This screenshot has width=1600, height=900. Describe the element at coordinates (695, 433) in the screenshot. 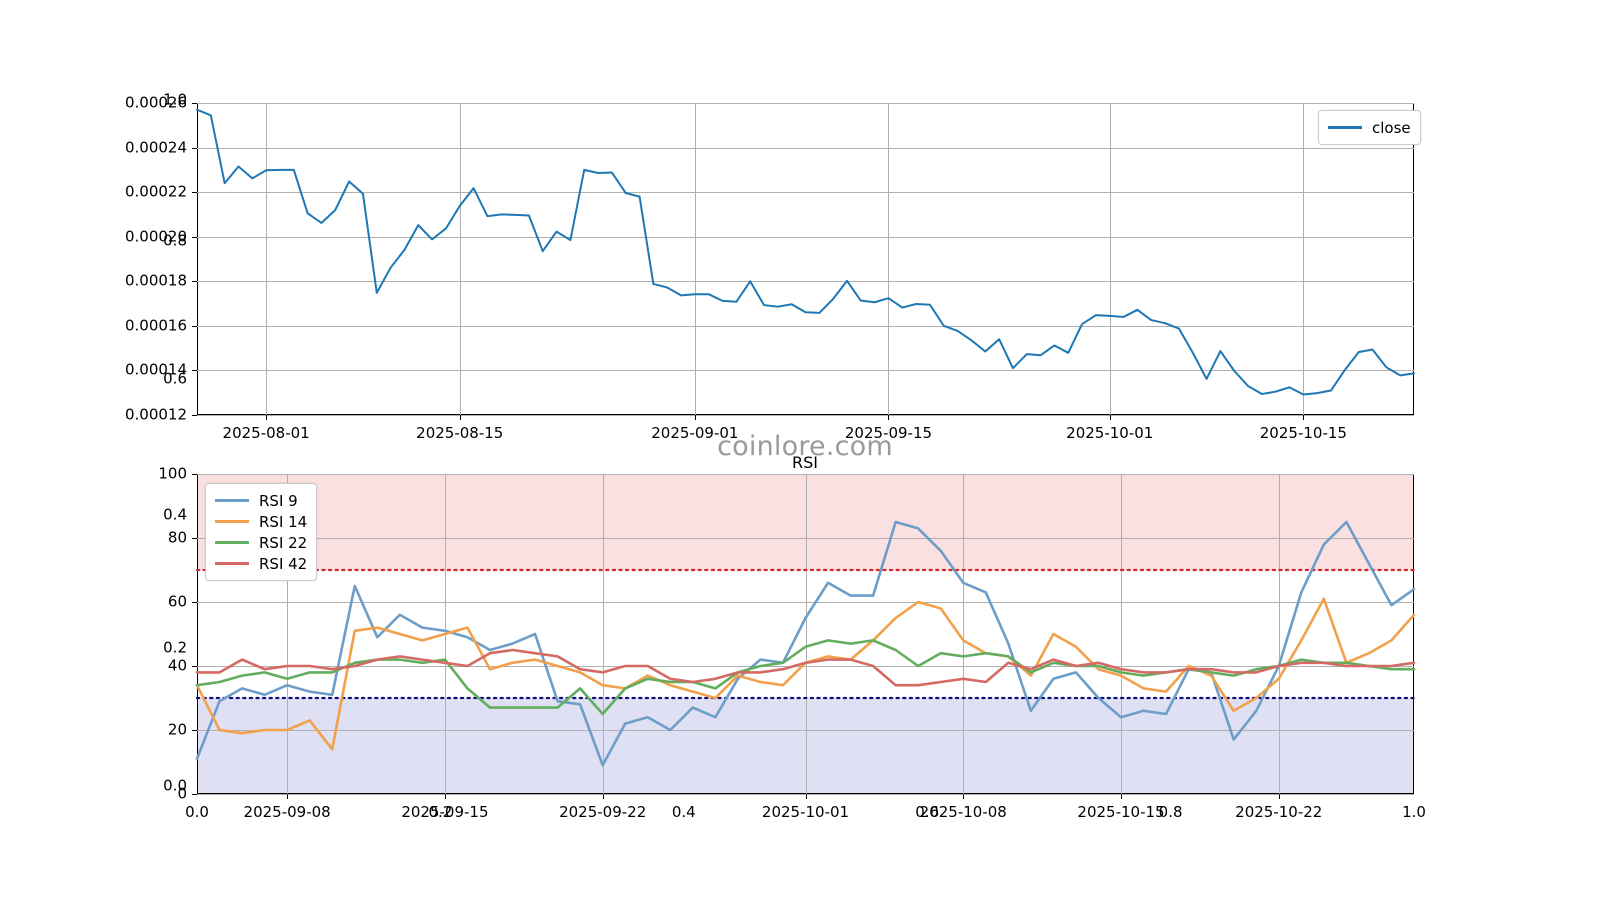

I see `price-x-tick-label: 2025-09-01` at that location.